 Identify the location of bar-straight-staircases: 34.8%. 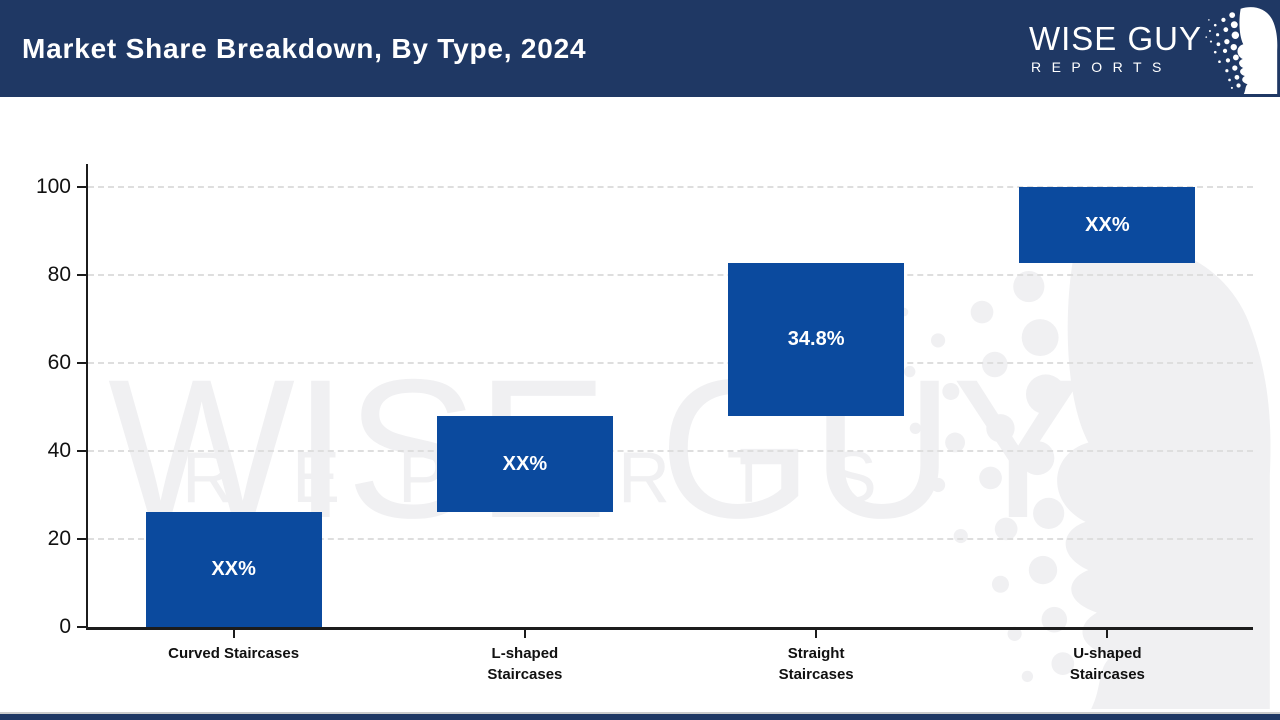
(816, 340).